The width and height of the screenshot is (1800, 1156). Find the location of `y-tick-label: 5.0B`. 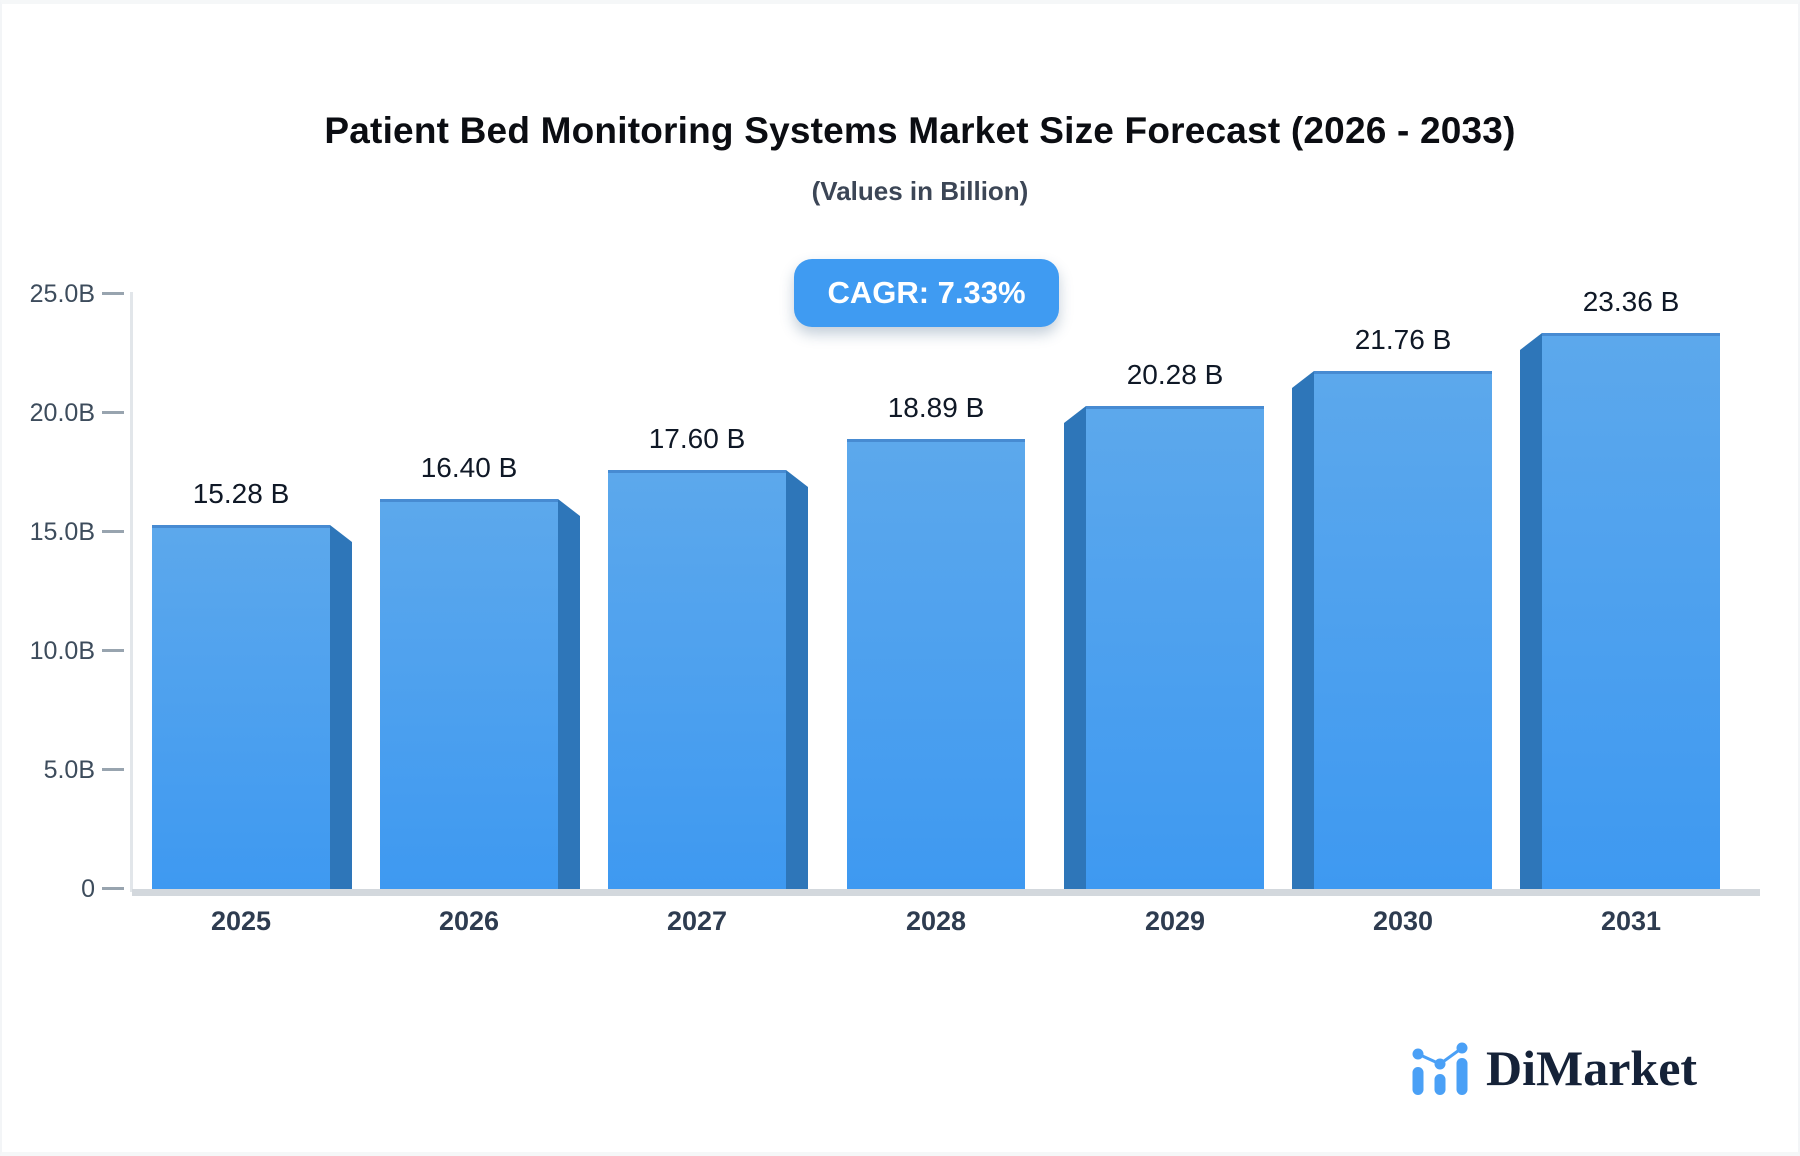

y-tick-label: 5.0B is located at coordinates (69, 770).